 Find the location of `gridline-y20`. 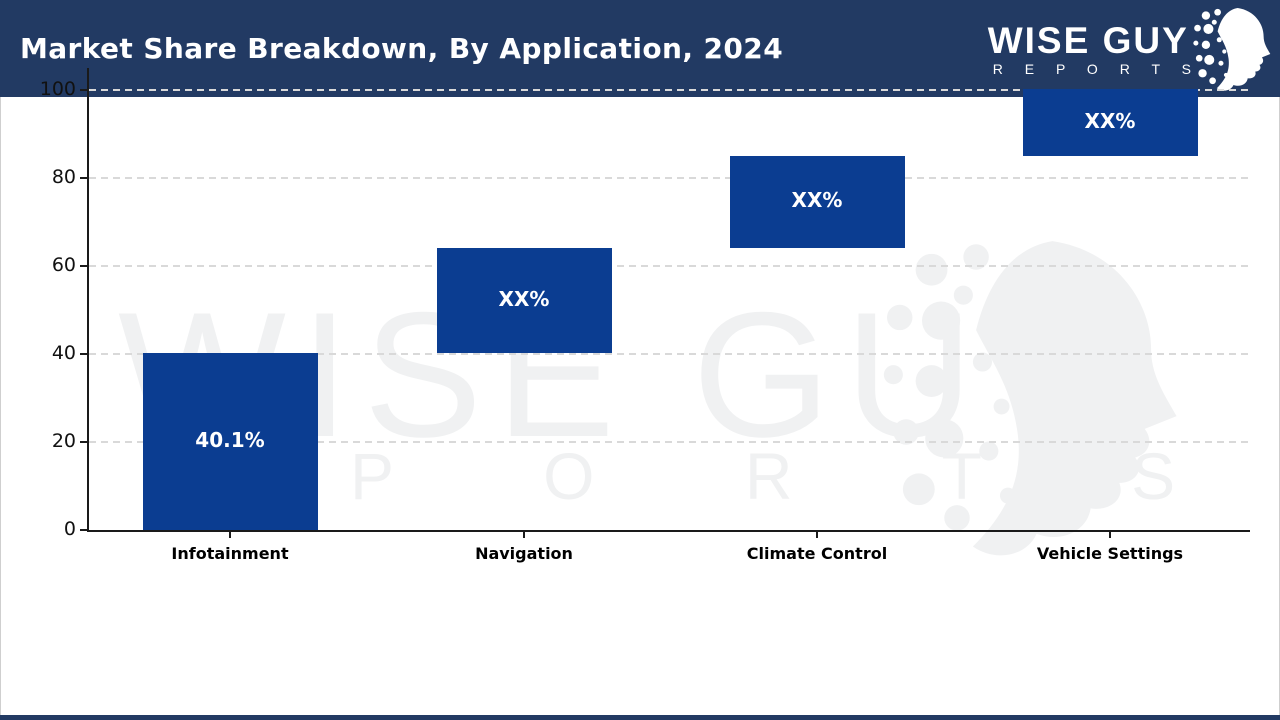

gridline-y20 is located at coordinates (669, 441).